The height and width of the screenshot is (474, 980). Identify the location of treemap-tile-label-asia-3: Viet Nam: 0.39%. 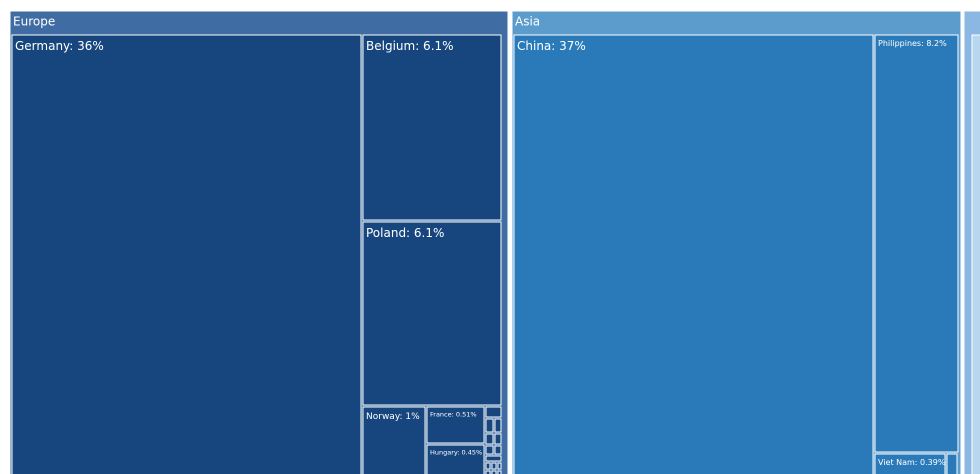
(912, 462).